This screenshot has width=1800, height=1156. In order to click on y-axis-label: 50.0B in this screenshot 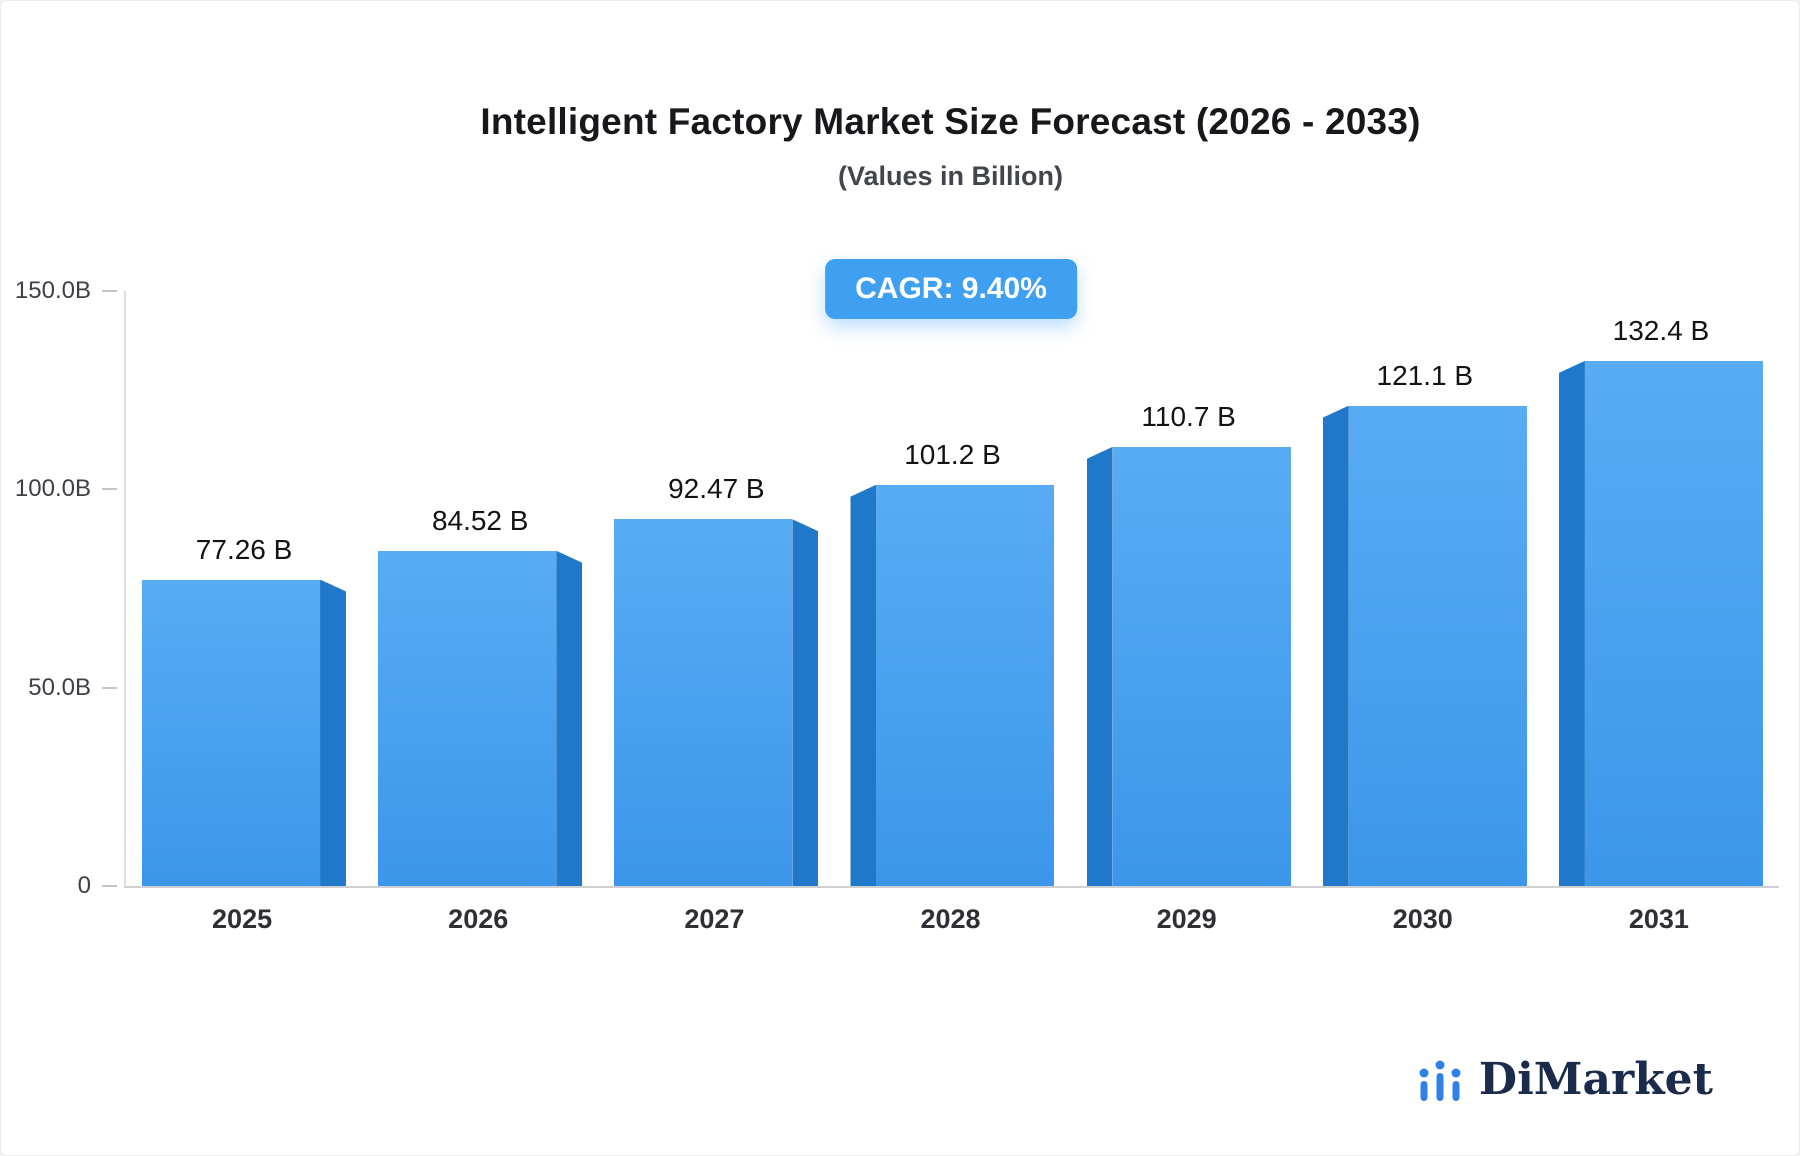, I will do `click(59, 687)`.